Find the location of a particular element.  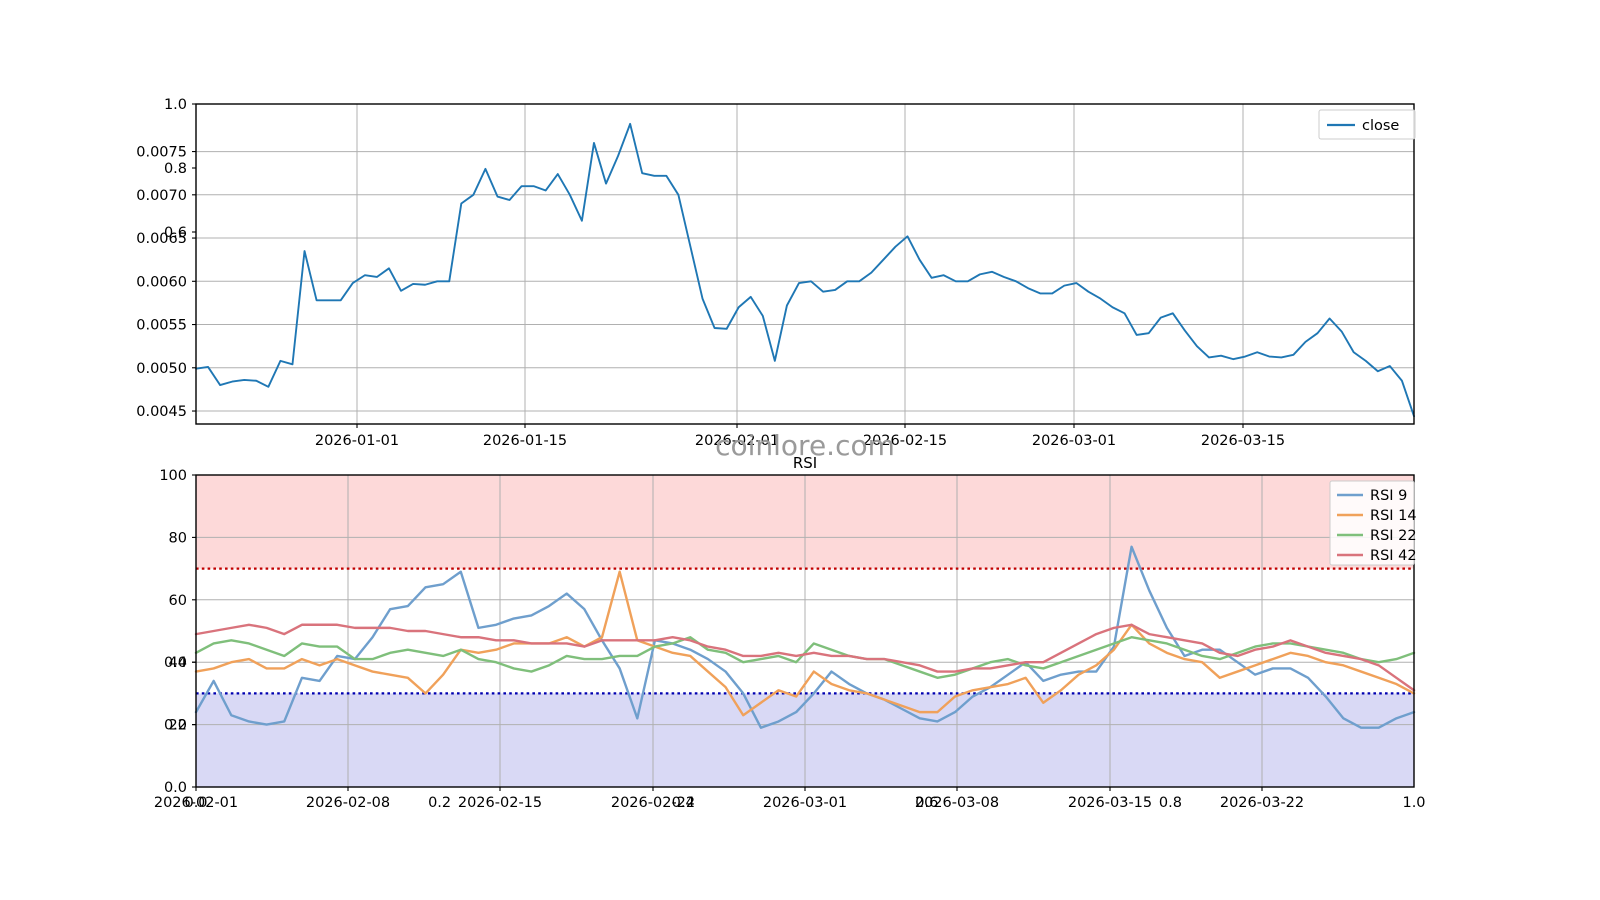

rsi-x-tick-label: 2026-02-01 is located at coordinates (196, 803).